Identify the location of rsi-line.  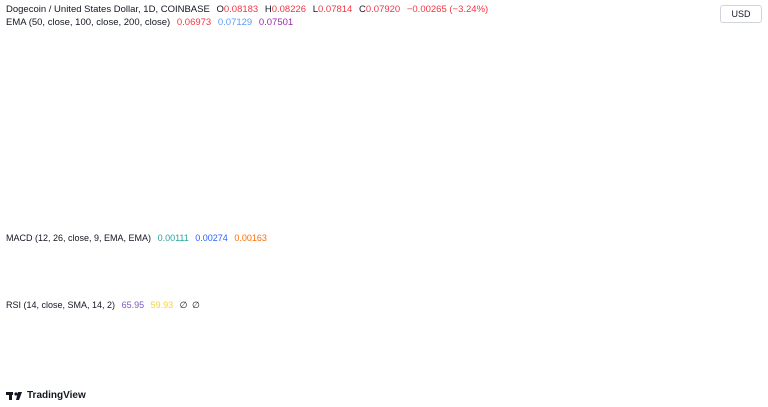
(320, 340).